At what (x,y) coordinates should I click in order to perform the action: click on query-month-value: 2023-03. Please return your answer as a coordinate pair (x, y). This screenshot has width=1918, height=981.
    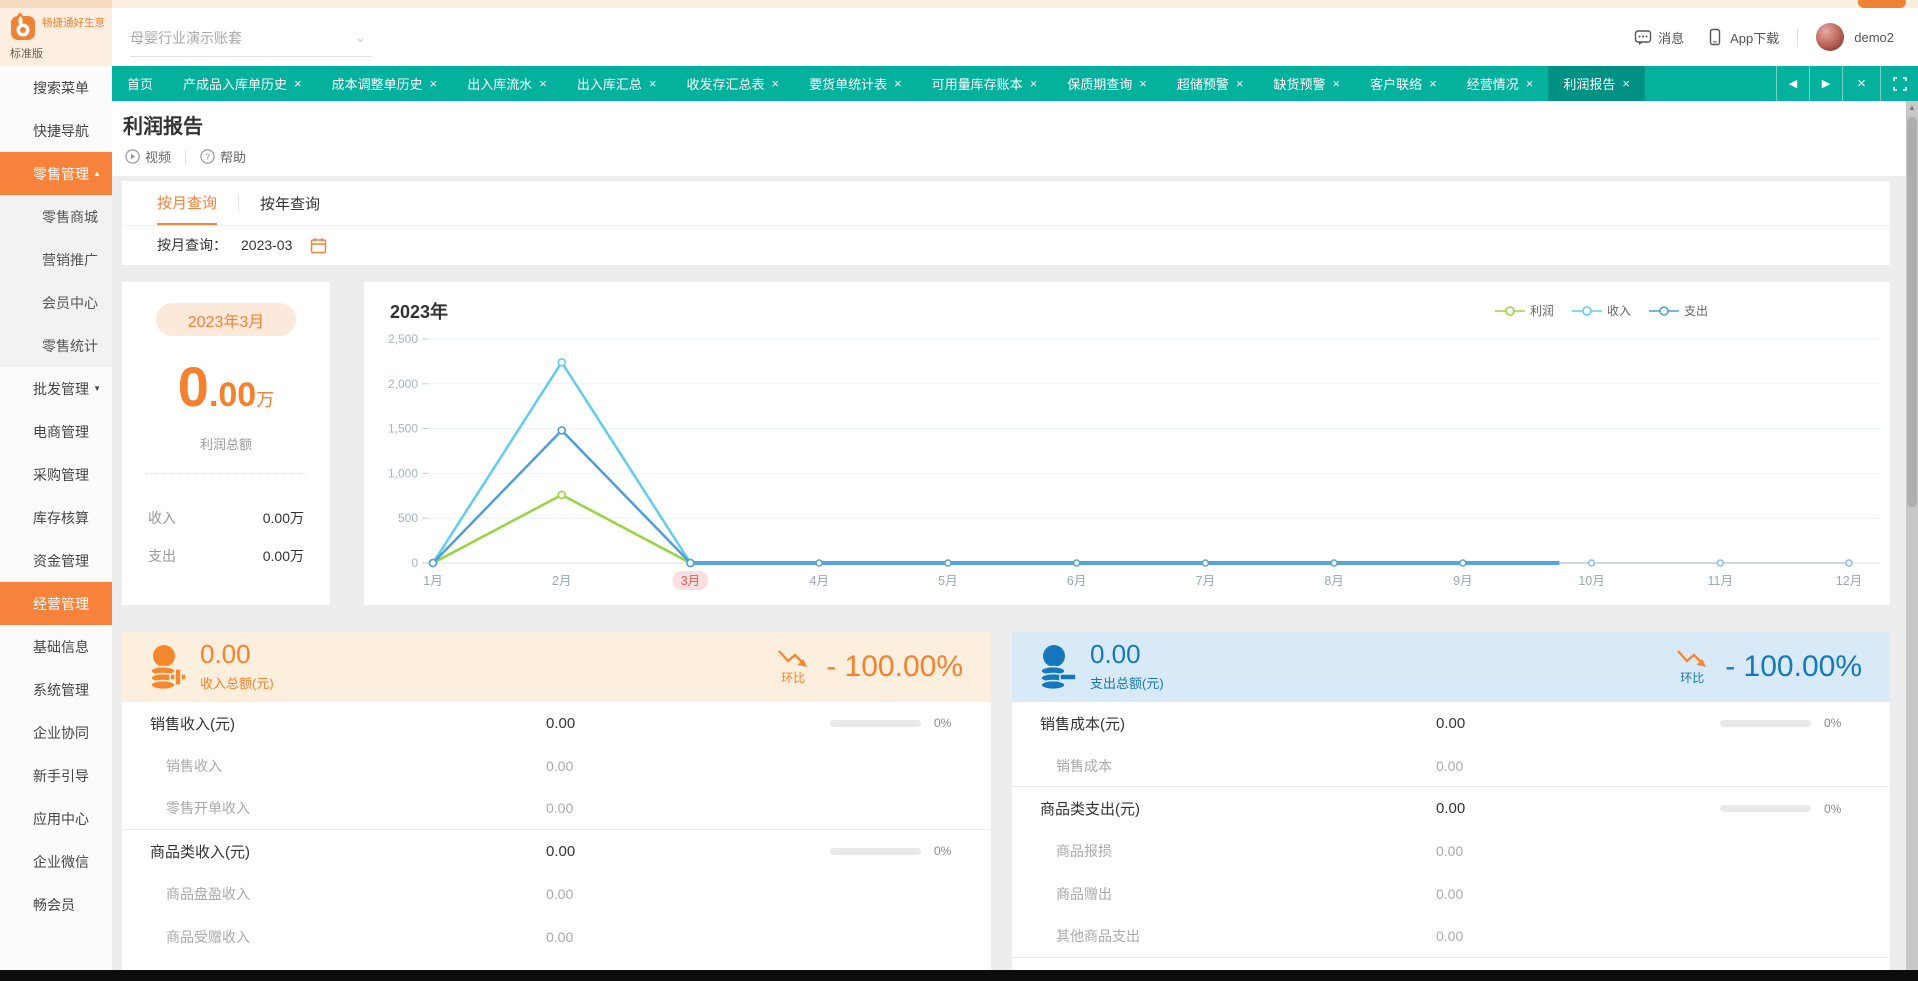
    Looking at the image, I should click on (267, 245).